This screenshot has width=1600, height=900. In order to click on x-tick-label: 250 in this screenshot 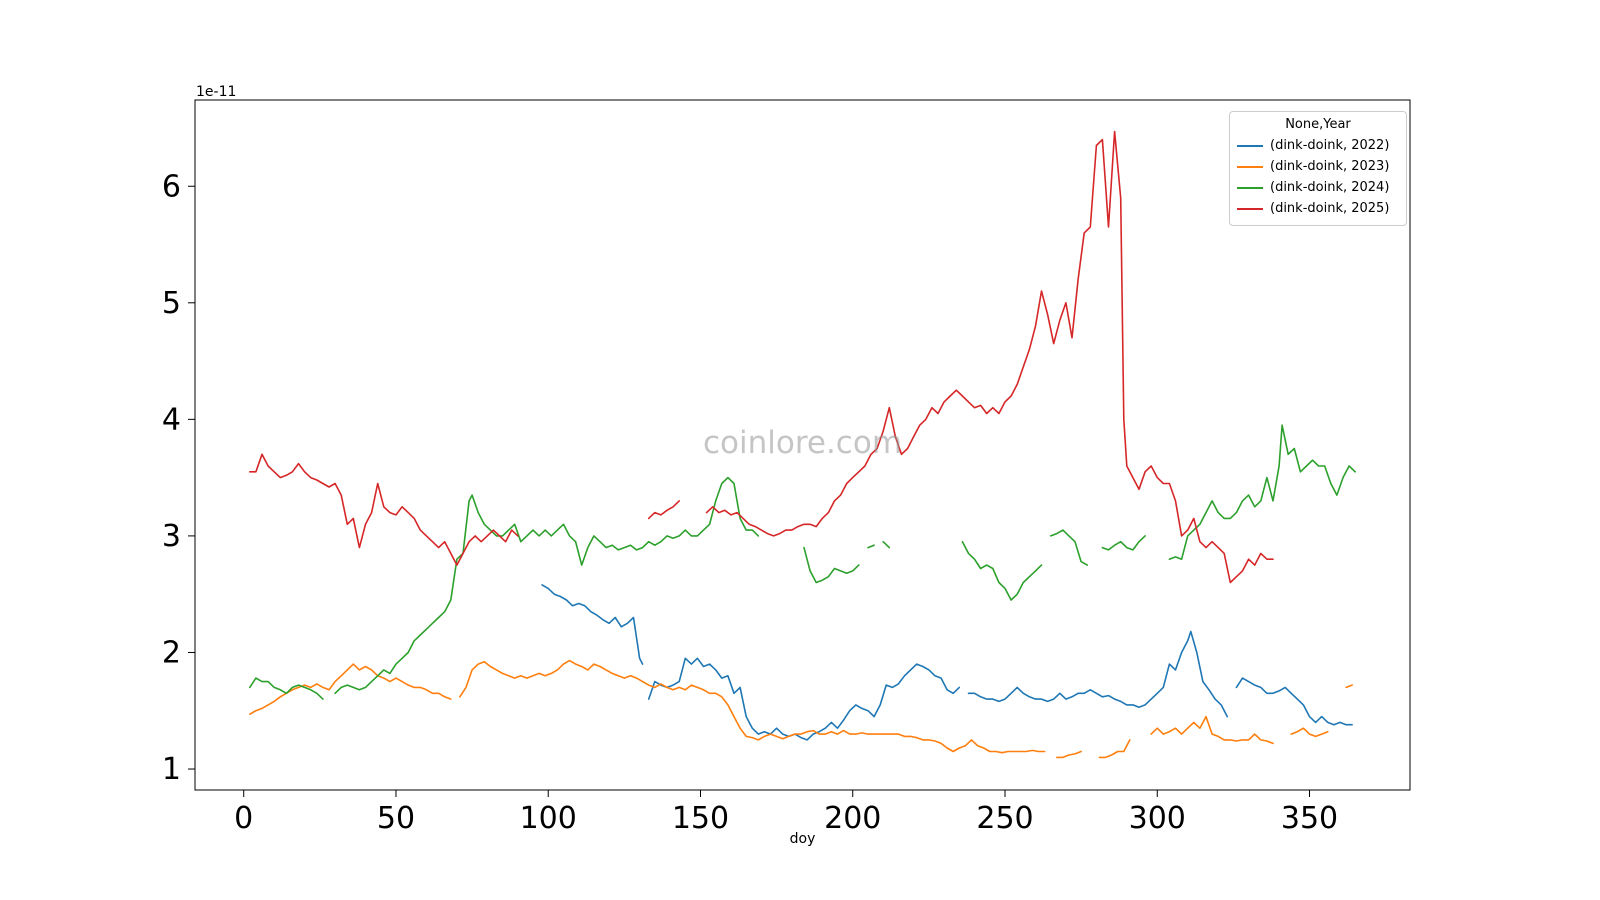, I will do `click(1004, 818)`.